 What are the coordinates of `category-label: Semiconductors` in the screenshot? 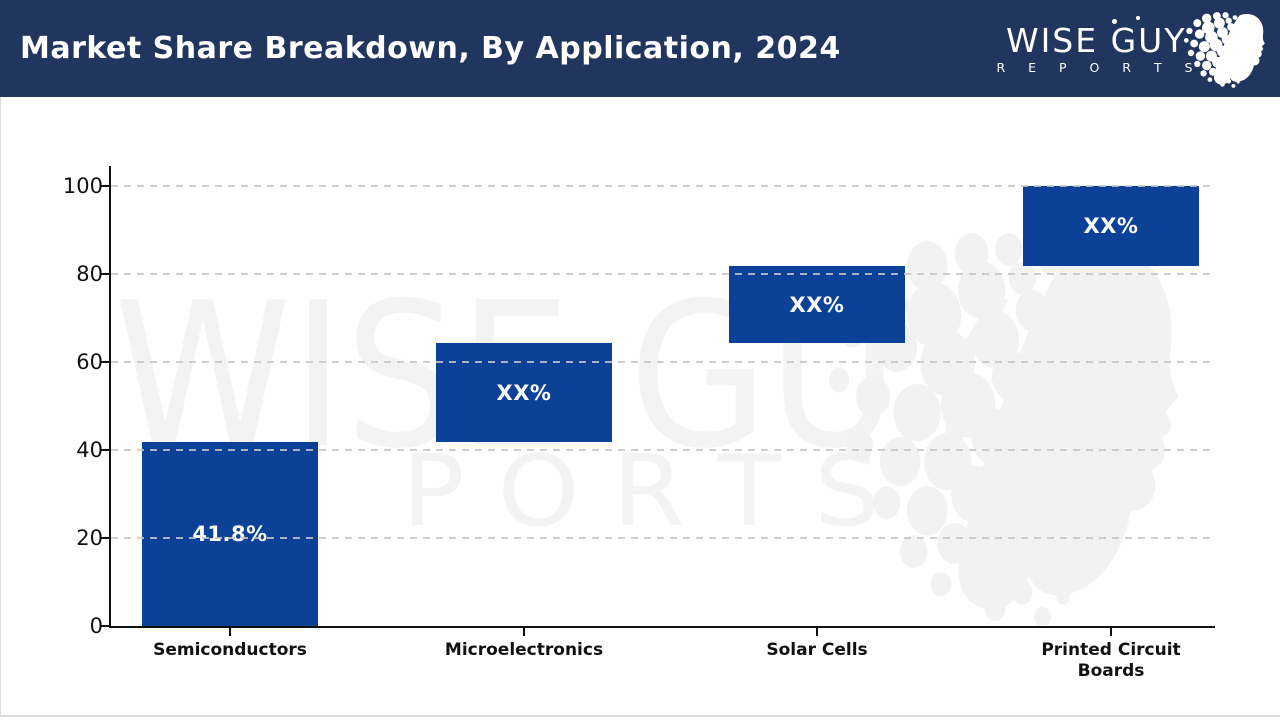 It's located at (230, 650).